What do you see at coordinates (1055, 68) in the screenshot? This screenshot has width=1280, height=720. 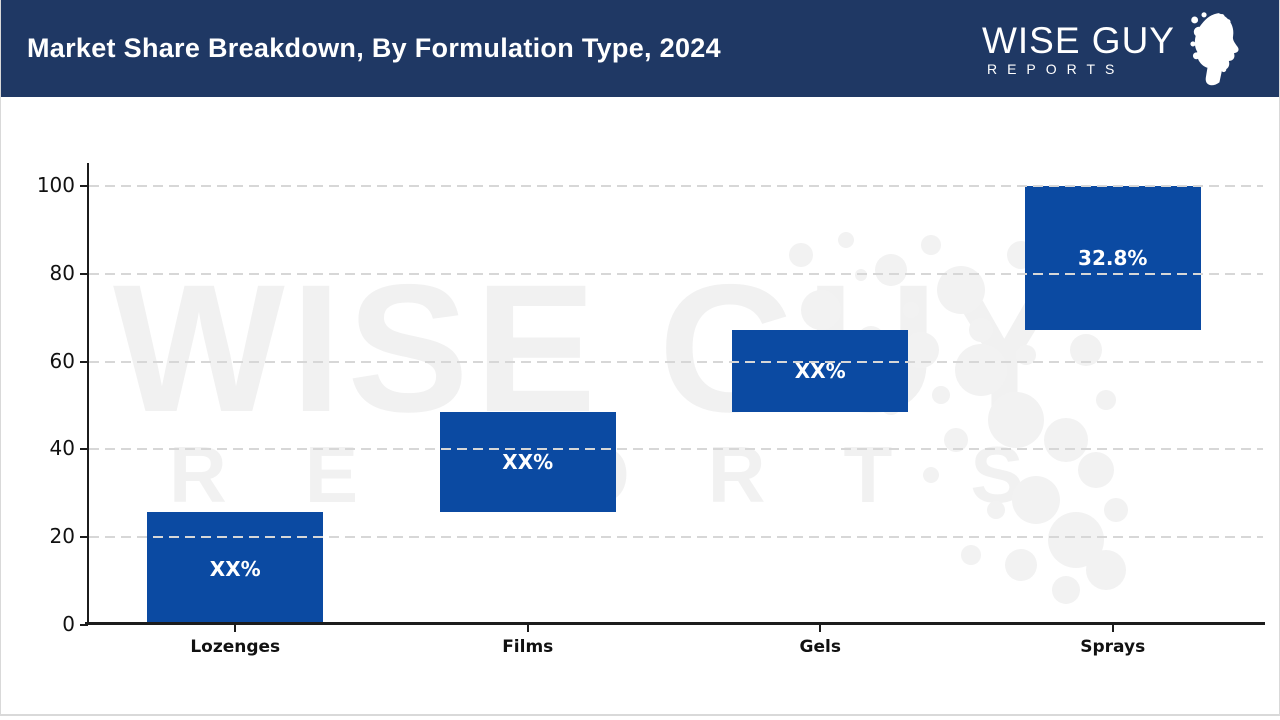 I see `logo-subtext: REPORTS` at bounding box center [1055, 68].